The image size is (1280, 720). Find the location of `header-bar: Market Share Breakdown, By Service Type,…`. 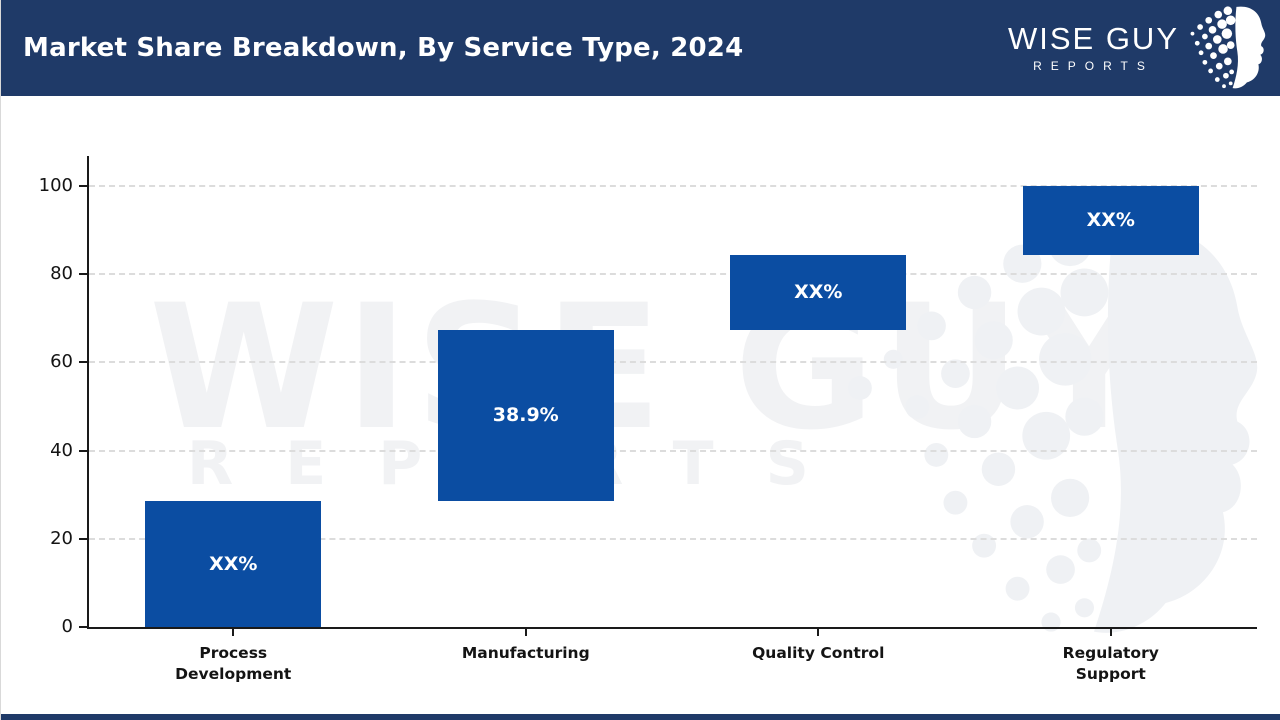

header-bar: Market Share Breakdown, By Service Type,… is located at coordinates (640, 48).